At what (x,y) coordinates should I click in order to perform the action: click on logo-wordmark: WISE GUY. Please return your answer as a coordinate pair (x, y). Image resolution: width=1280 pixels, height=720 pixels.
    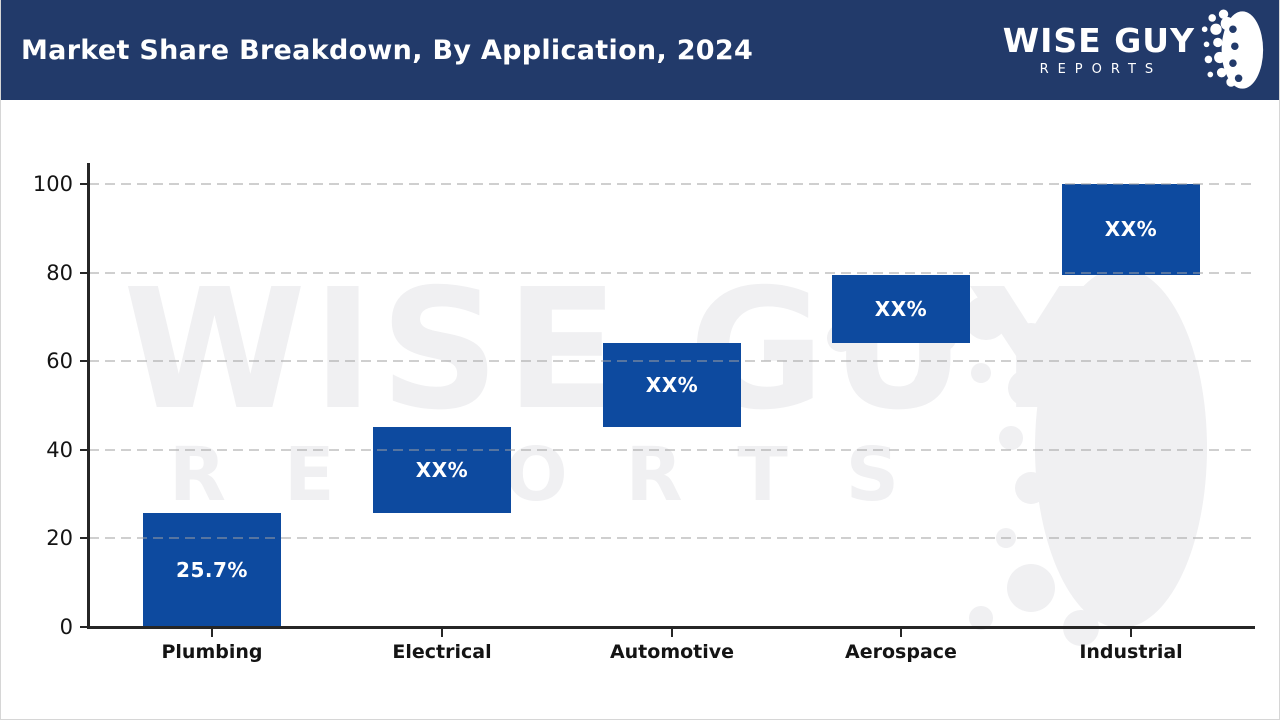
    Looking at the image, I should click on (1098, 40).